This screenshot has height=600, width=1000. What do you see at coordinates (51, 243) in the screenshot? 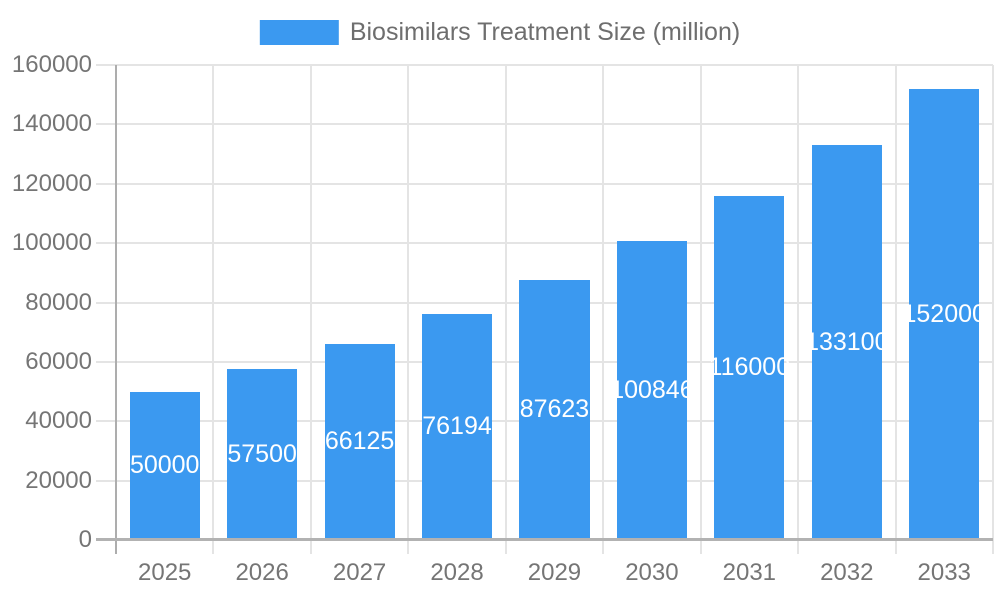
I see `y-tick-label: 100000` at bounding box center [51, 243].